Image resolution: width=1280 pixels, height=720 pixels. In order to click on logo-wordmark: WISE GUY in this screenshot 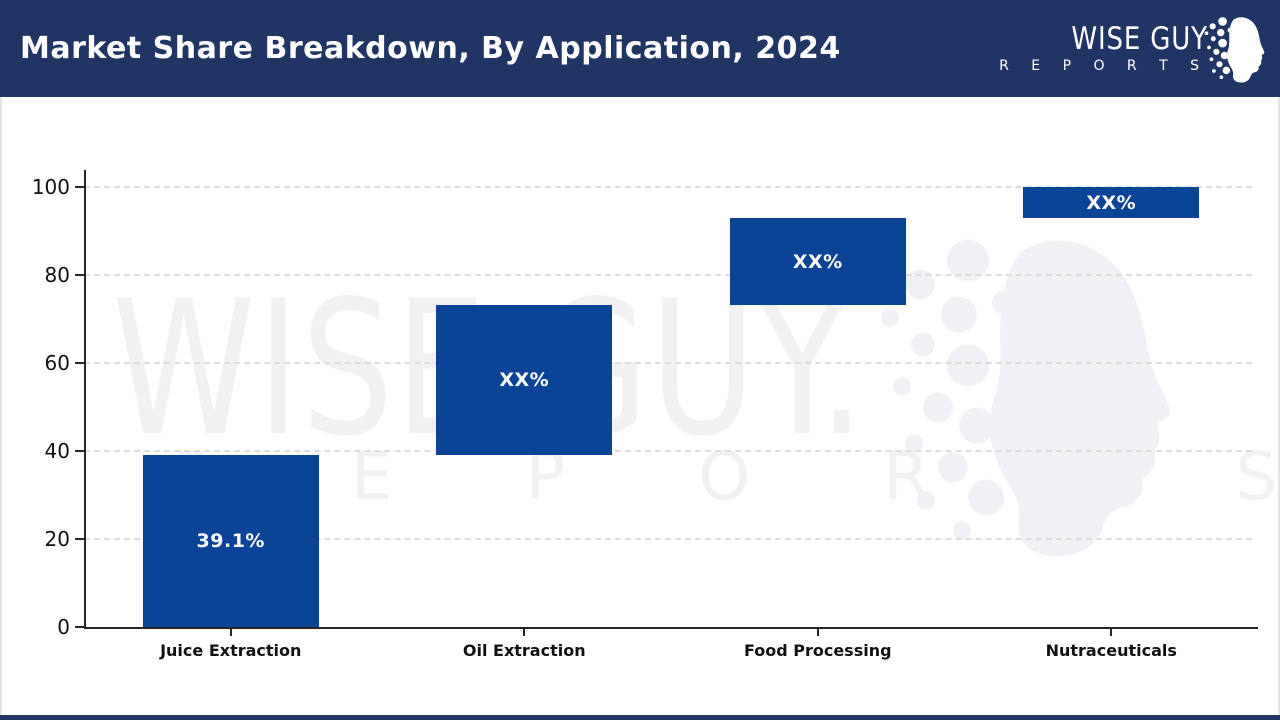, I will do `click(1139, 39)`.